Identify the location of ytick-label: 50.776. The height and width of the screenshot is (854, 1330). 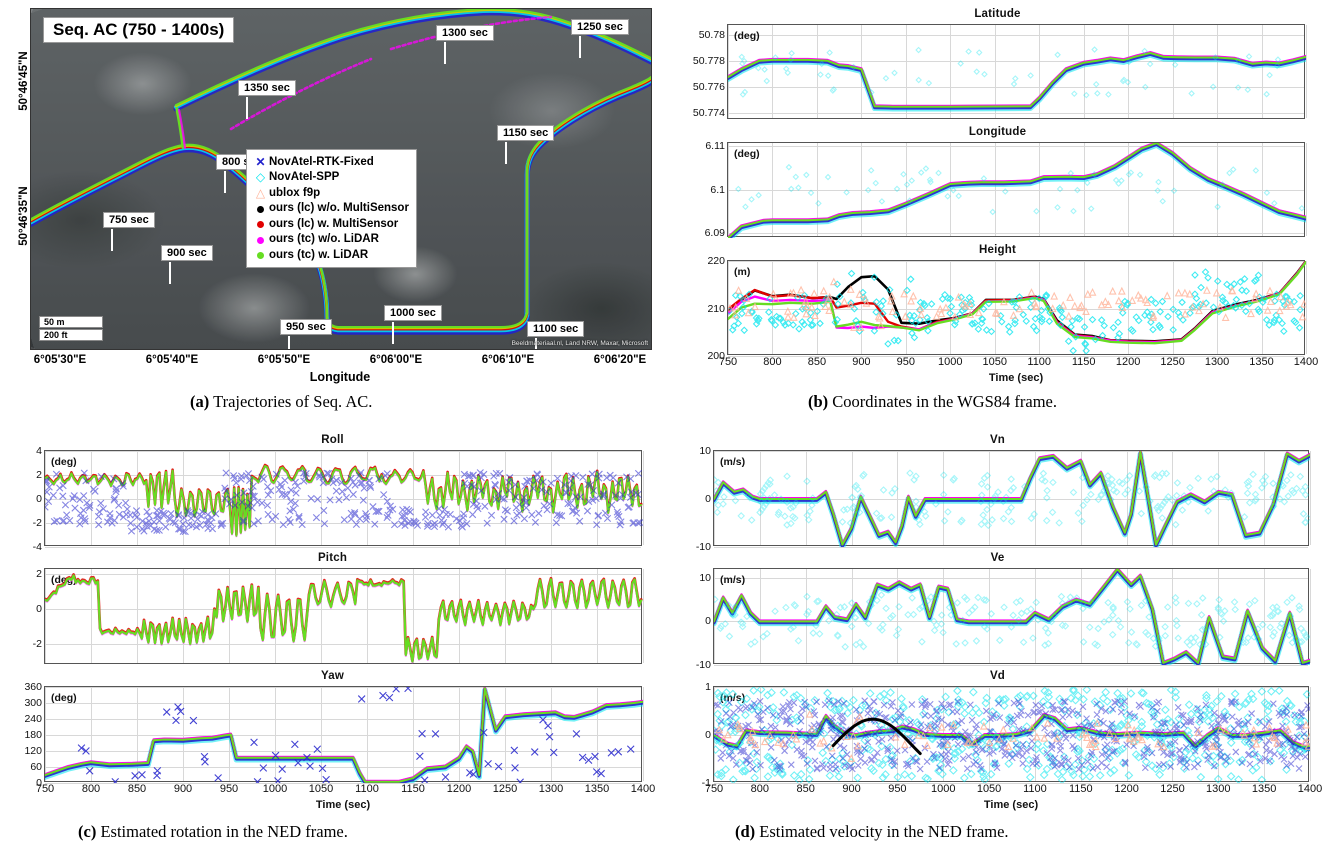
(708, 87).